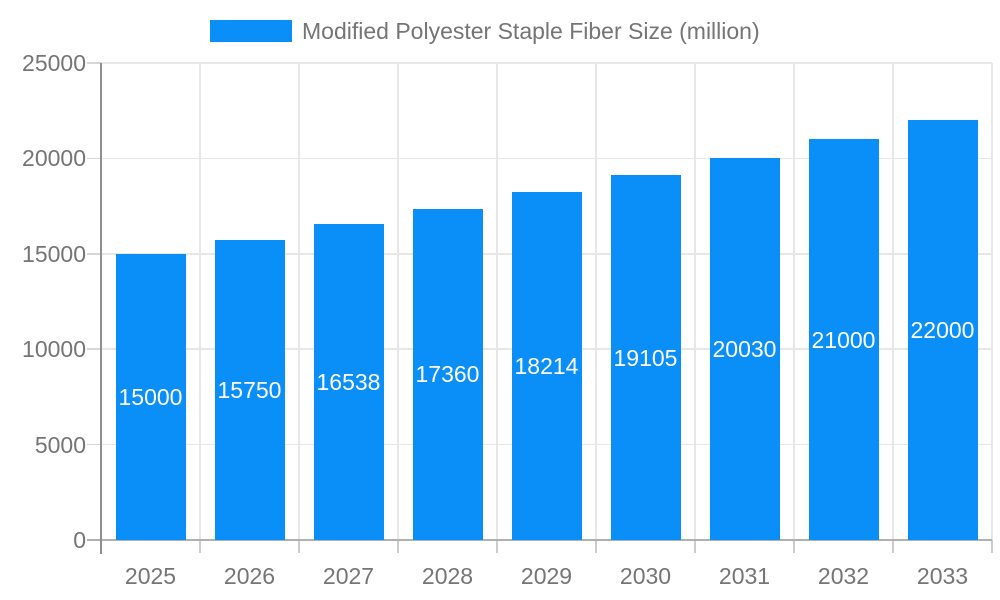  Describe the element at coordinates (546, 576) in the screenshot. I see `x-axis-label: 2029` at that location.